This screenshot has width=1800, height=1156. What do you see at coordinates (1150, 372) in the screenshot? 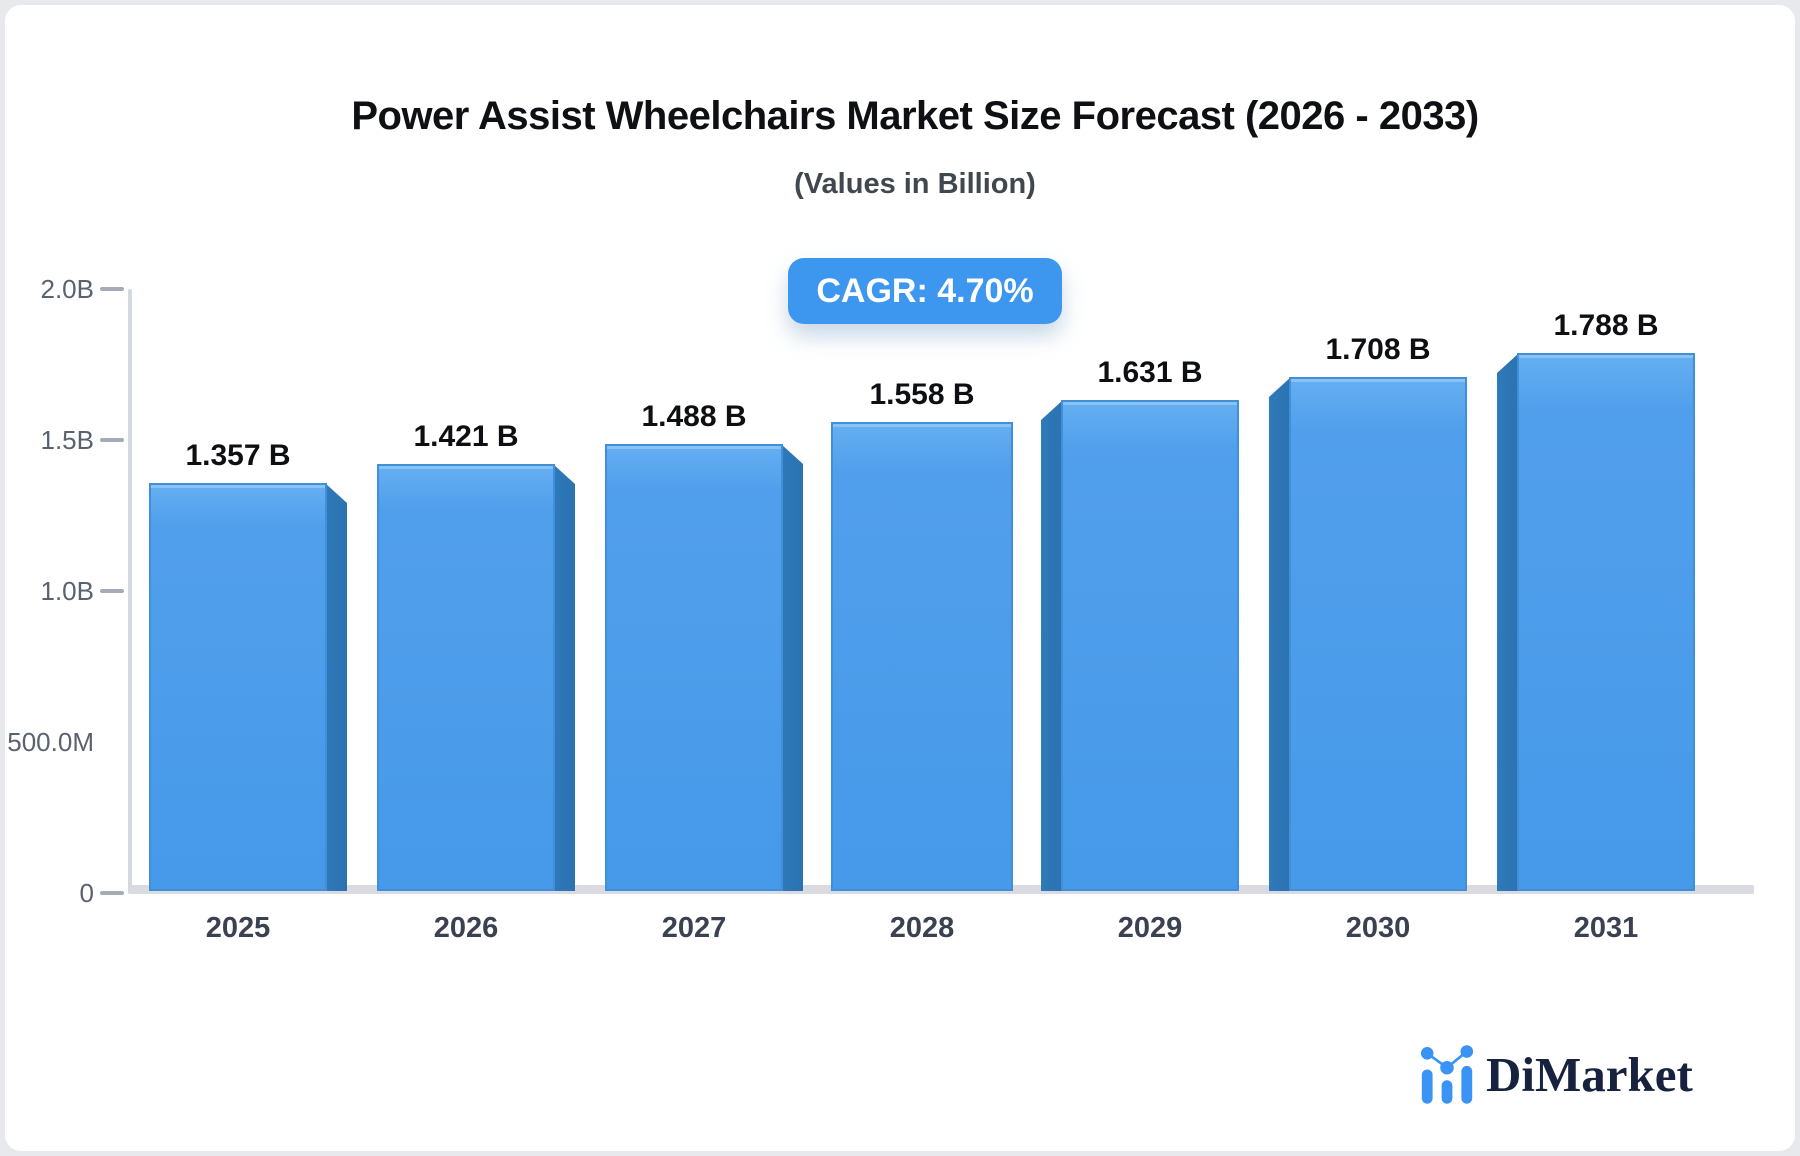
I see `bar-value-label: 1.631 B` at bounding box center [1150, 372].